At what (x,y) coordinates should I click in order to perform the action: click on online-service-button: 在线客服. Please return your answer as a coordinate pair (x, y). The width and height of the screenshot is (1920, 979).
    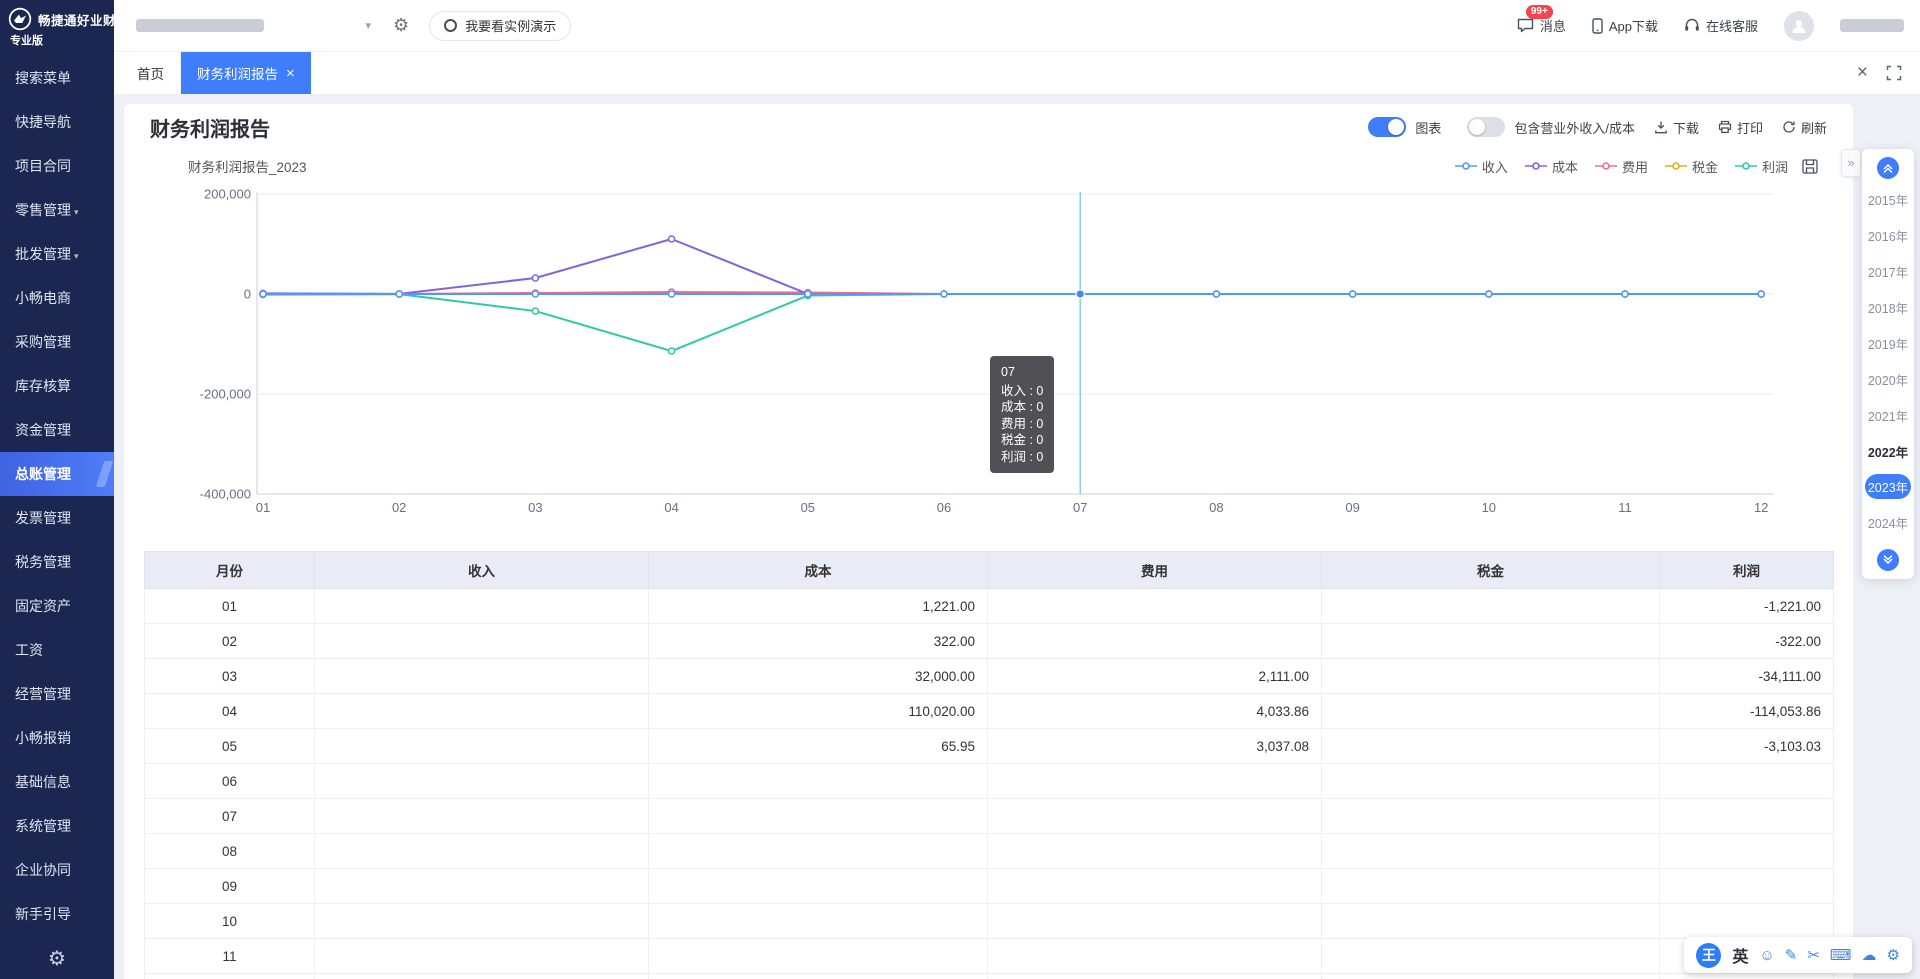
    Looking at the image, I should click on (1721, 25).